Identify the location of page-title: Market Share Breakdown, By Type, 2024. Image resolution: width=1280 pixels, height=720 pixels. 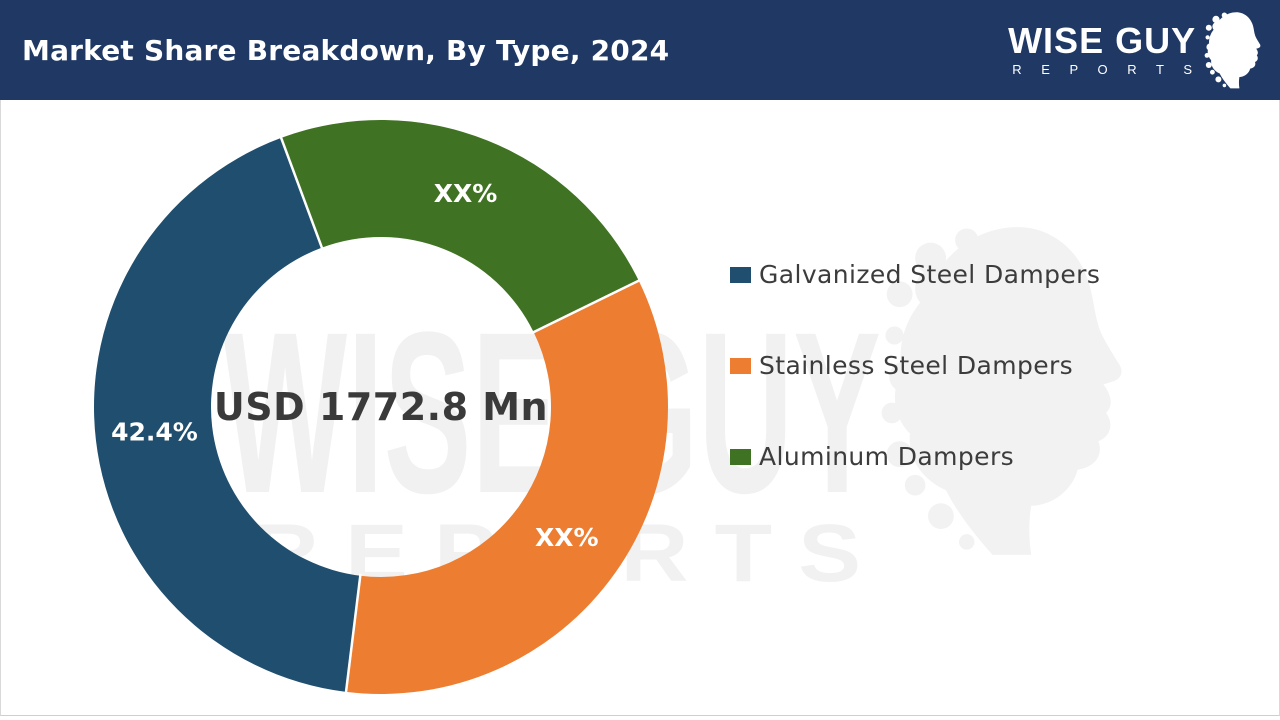
(346, 50).